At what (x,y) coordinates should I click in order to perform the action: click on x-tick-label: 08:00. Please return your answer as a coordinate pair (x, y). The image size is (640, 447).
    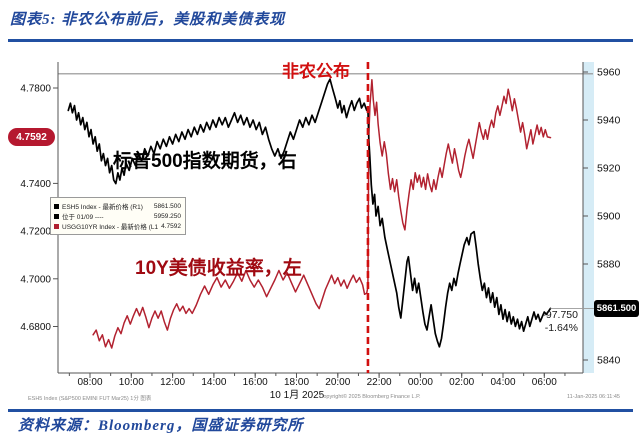
    Looking at the image, I should click on (89, 382).